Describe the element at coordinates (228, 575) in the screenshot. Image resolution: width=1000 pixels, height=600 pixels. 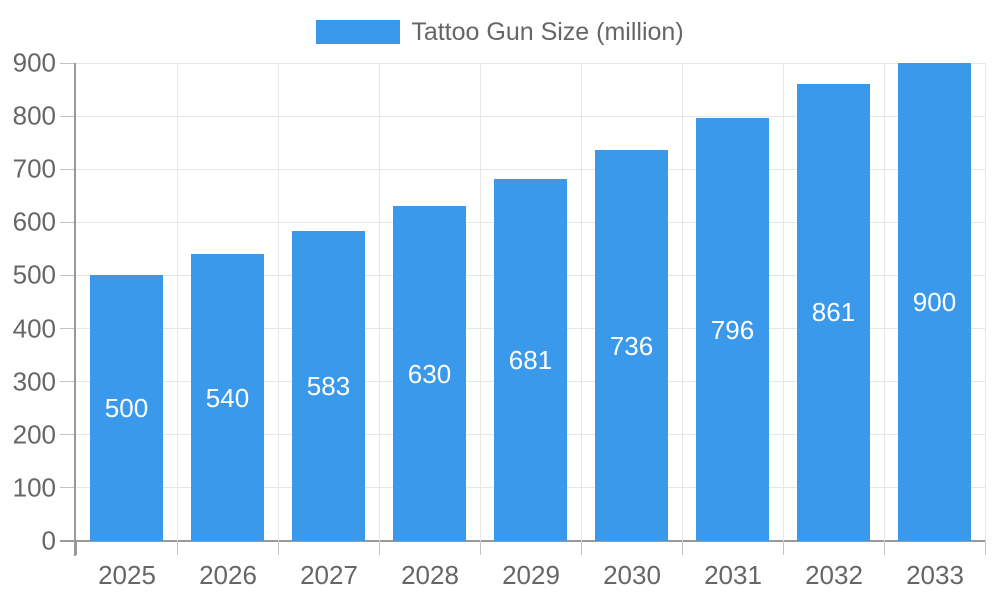
I see `x-tick-label: 2026` at that location.